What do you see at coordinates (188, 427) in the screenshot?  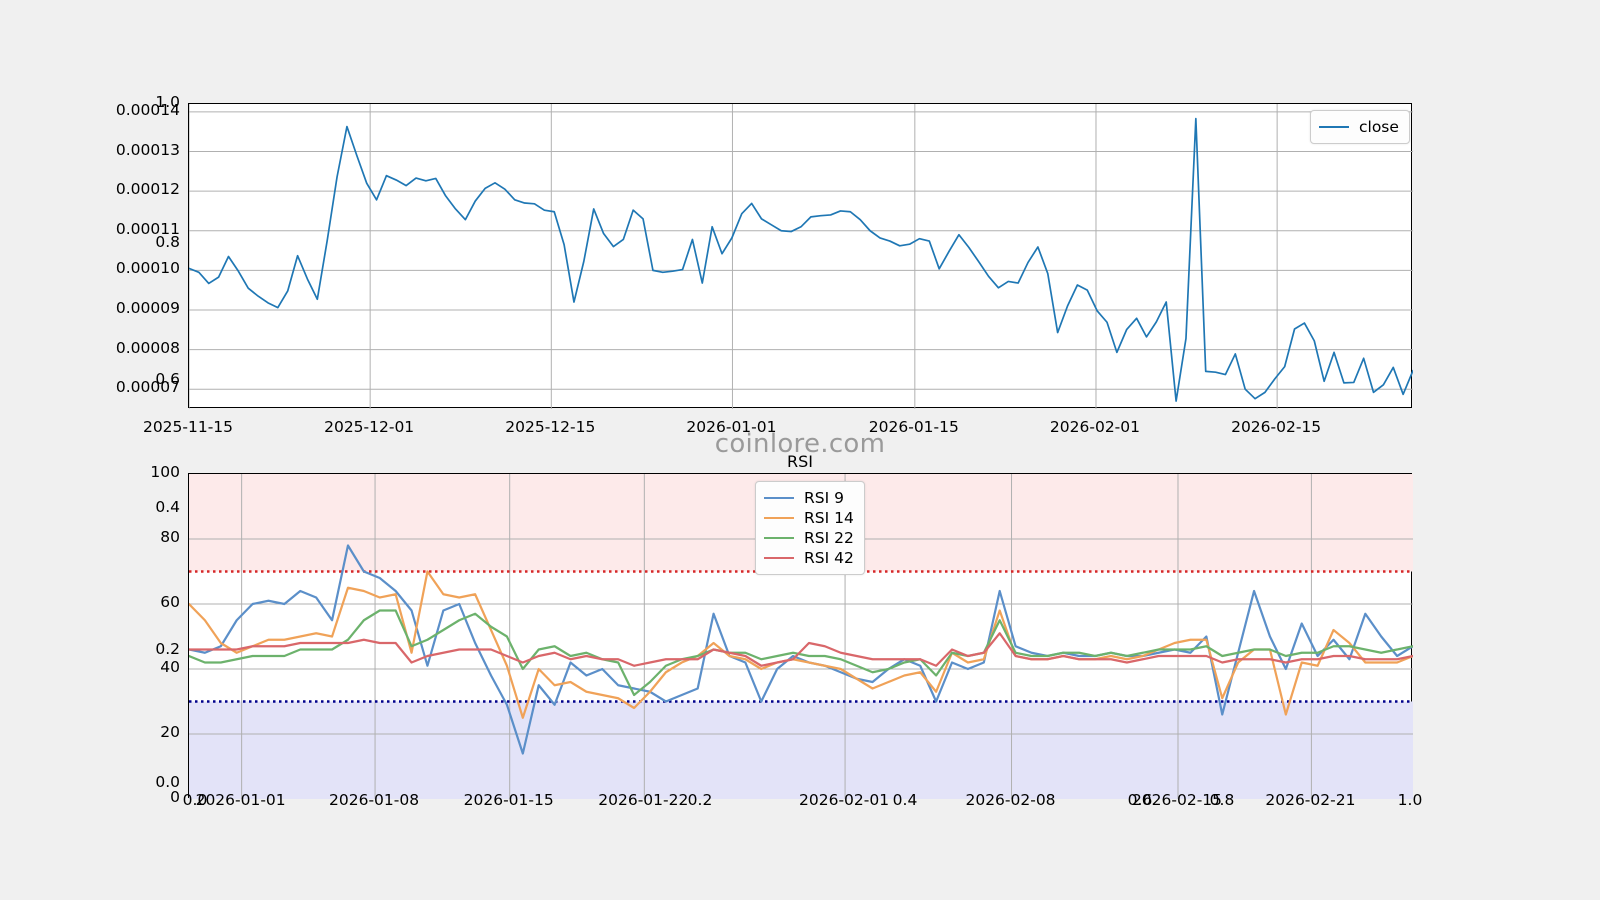 I see `price-x-tick: 2025-11-15` at bounding box center [188, 427].